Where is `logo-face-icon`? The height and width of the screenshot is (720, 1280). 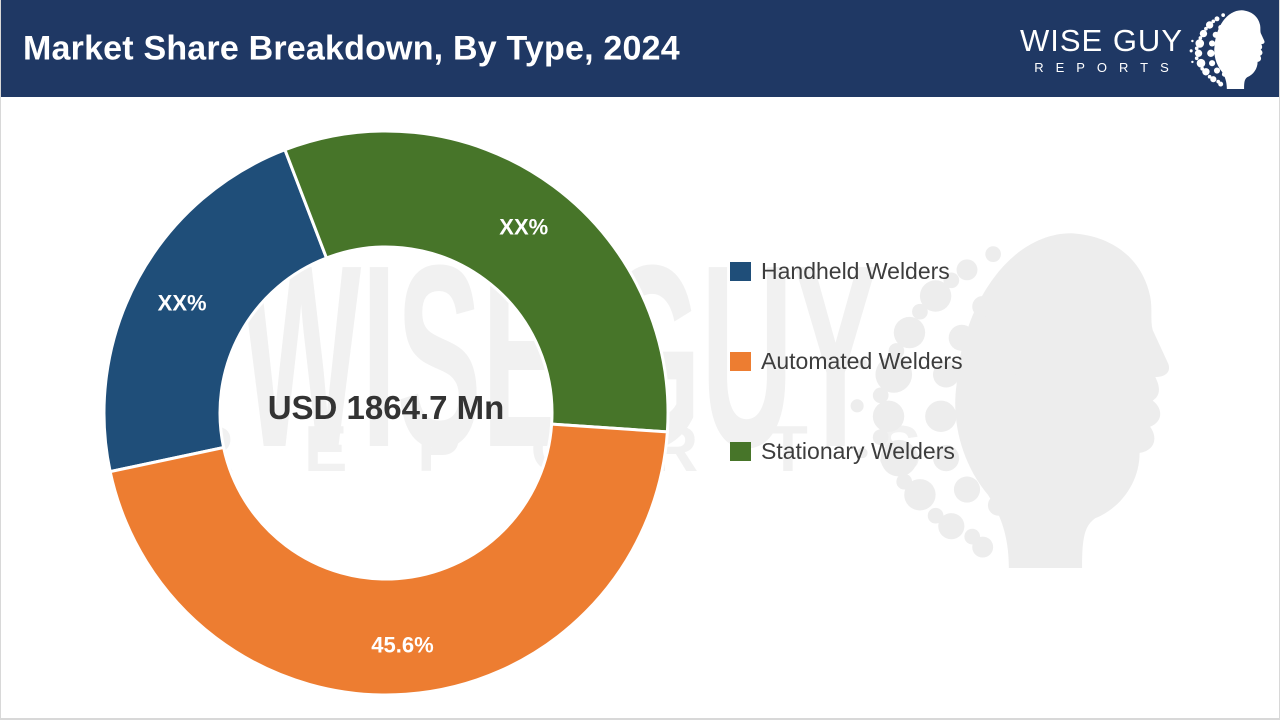
logo-face-icon is located at coordinates (1225, 49).